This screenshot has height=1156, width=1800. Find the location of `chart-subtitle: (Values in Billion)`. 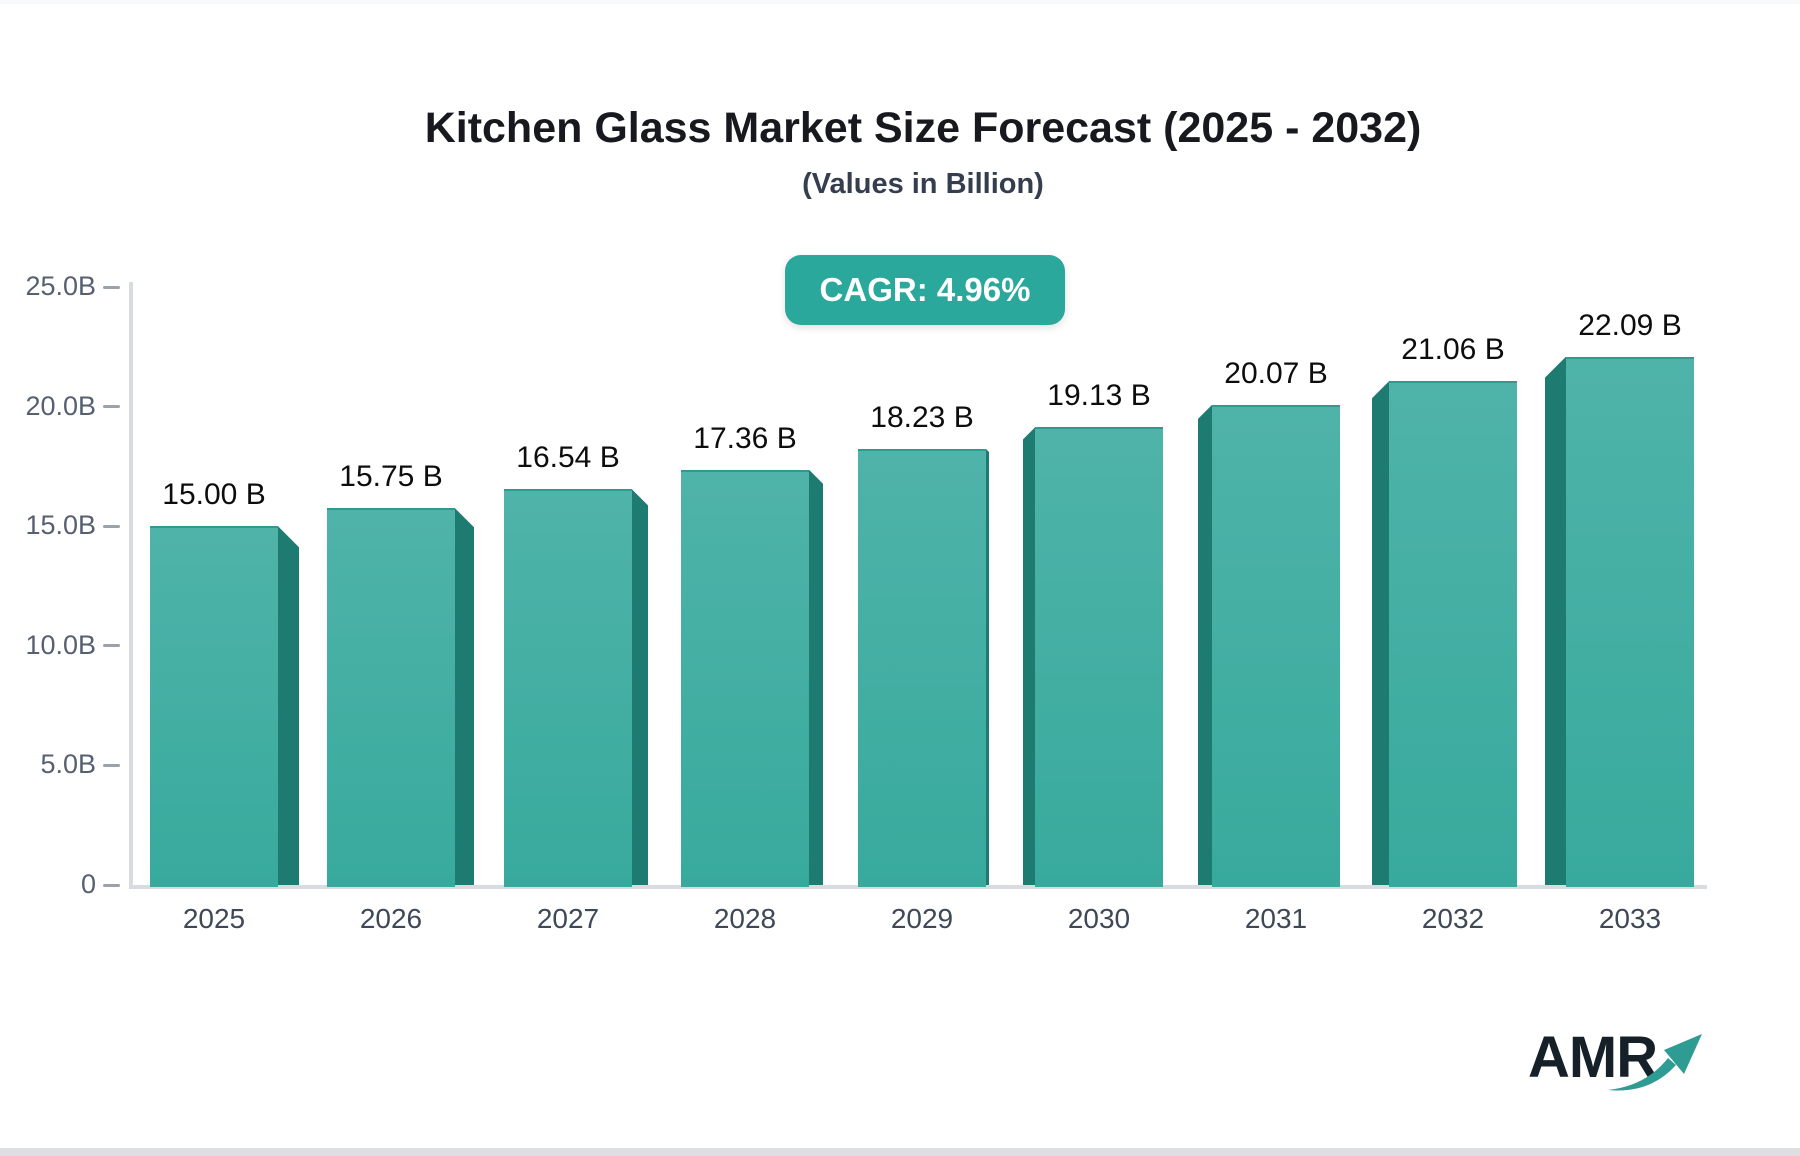

chart-subtitle: (Values in Billion) is located at coordinates (923, 184).